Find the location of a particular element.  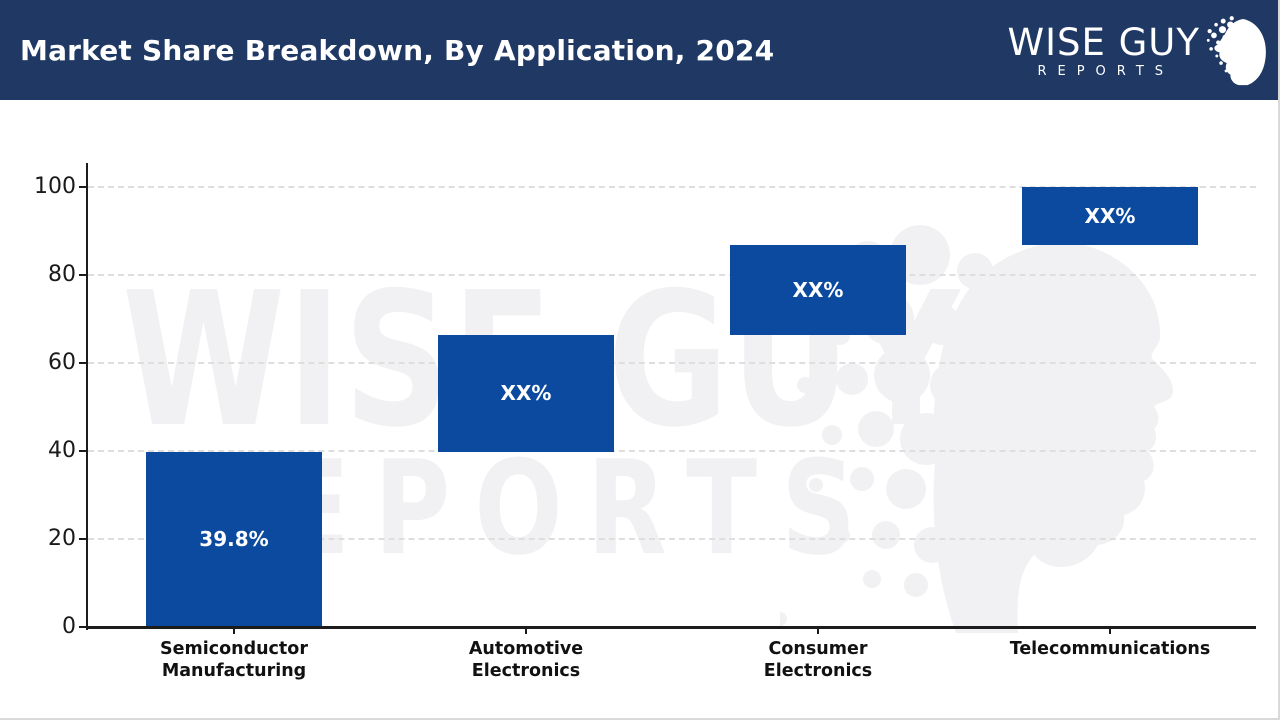

category-label-line: Telecommunications is located at coordinates (1110, 649).